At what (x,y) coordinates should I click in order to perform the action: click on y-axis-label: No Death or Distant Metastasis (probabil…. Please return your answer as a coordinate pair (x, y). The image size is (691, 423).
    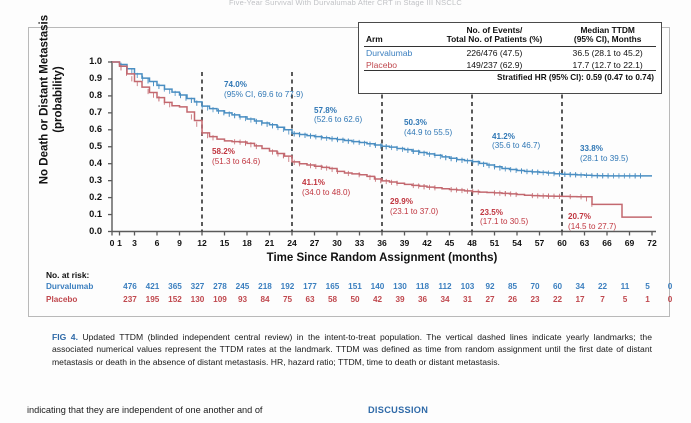
    Looking at the image, I should click on (51, 99).